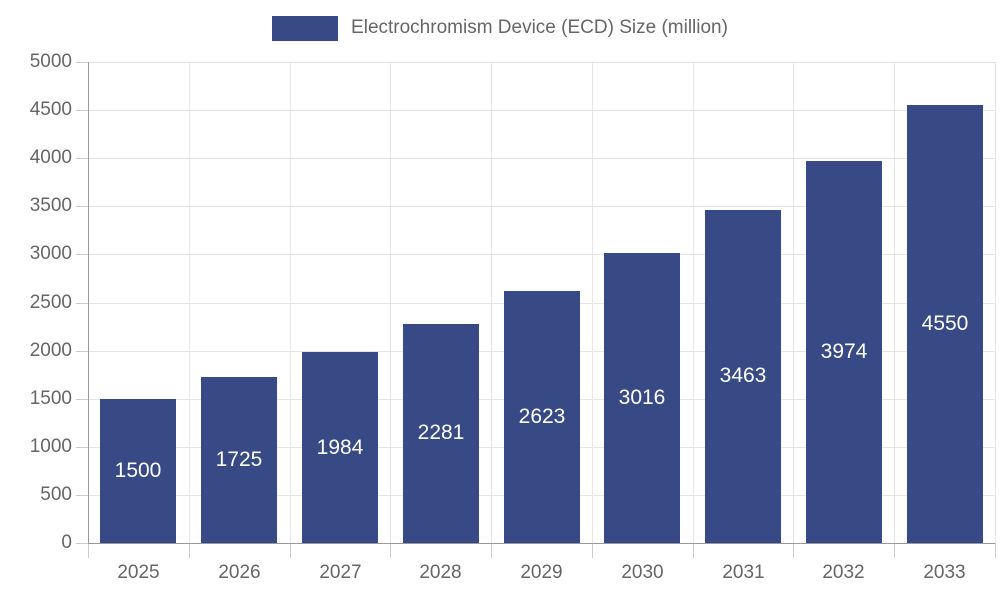 The image size is (1000, 600). Describe the element at coordinates (239, 572) in the screenshot. I see `x-axis-label: 2026` at that location.